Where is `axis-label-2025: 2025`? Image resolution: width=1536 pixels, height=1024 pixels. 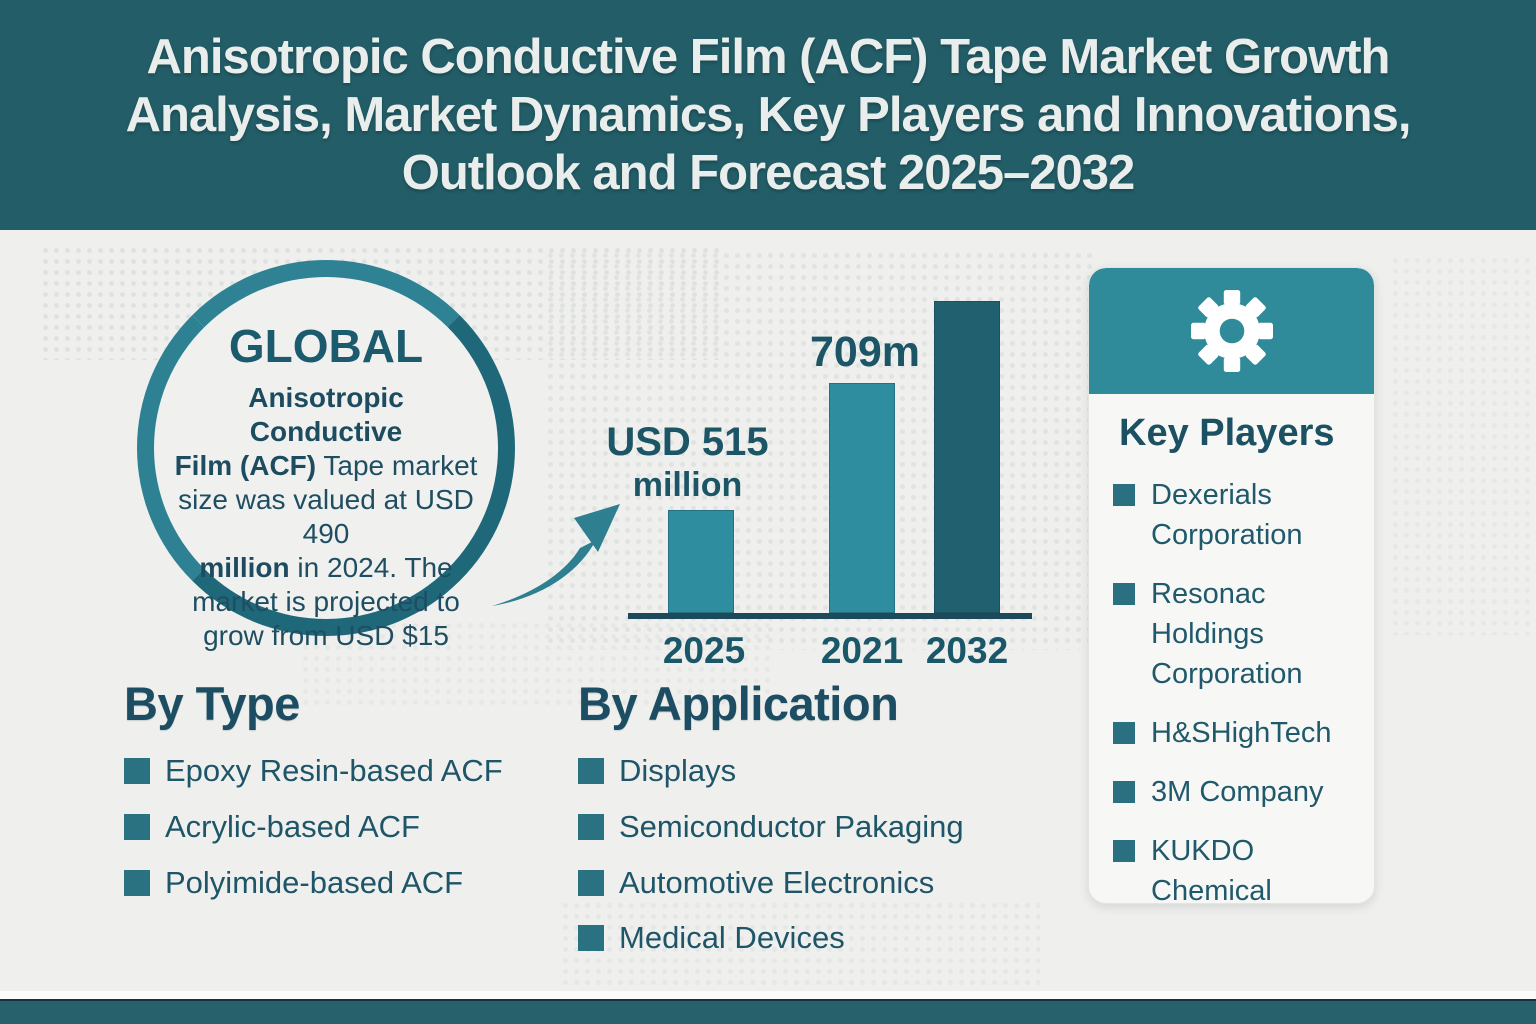 axis-label-2025: 2025 is located at coordinates (704, 650).